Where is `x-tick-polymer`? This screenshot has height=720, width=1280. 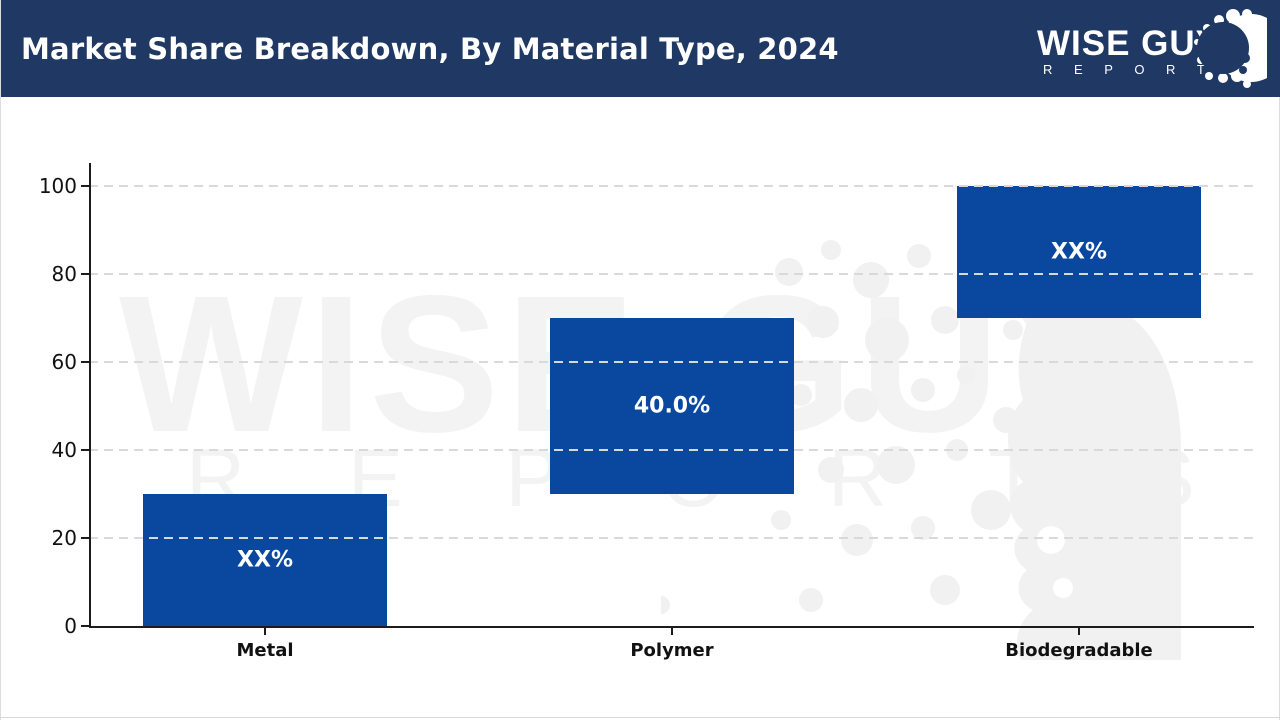
x-tick-polymer is located at coordinates (672, 631).